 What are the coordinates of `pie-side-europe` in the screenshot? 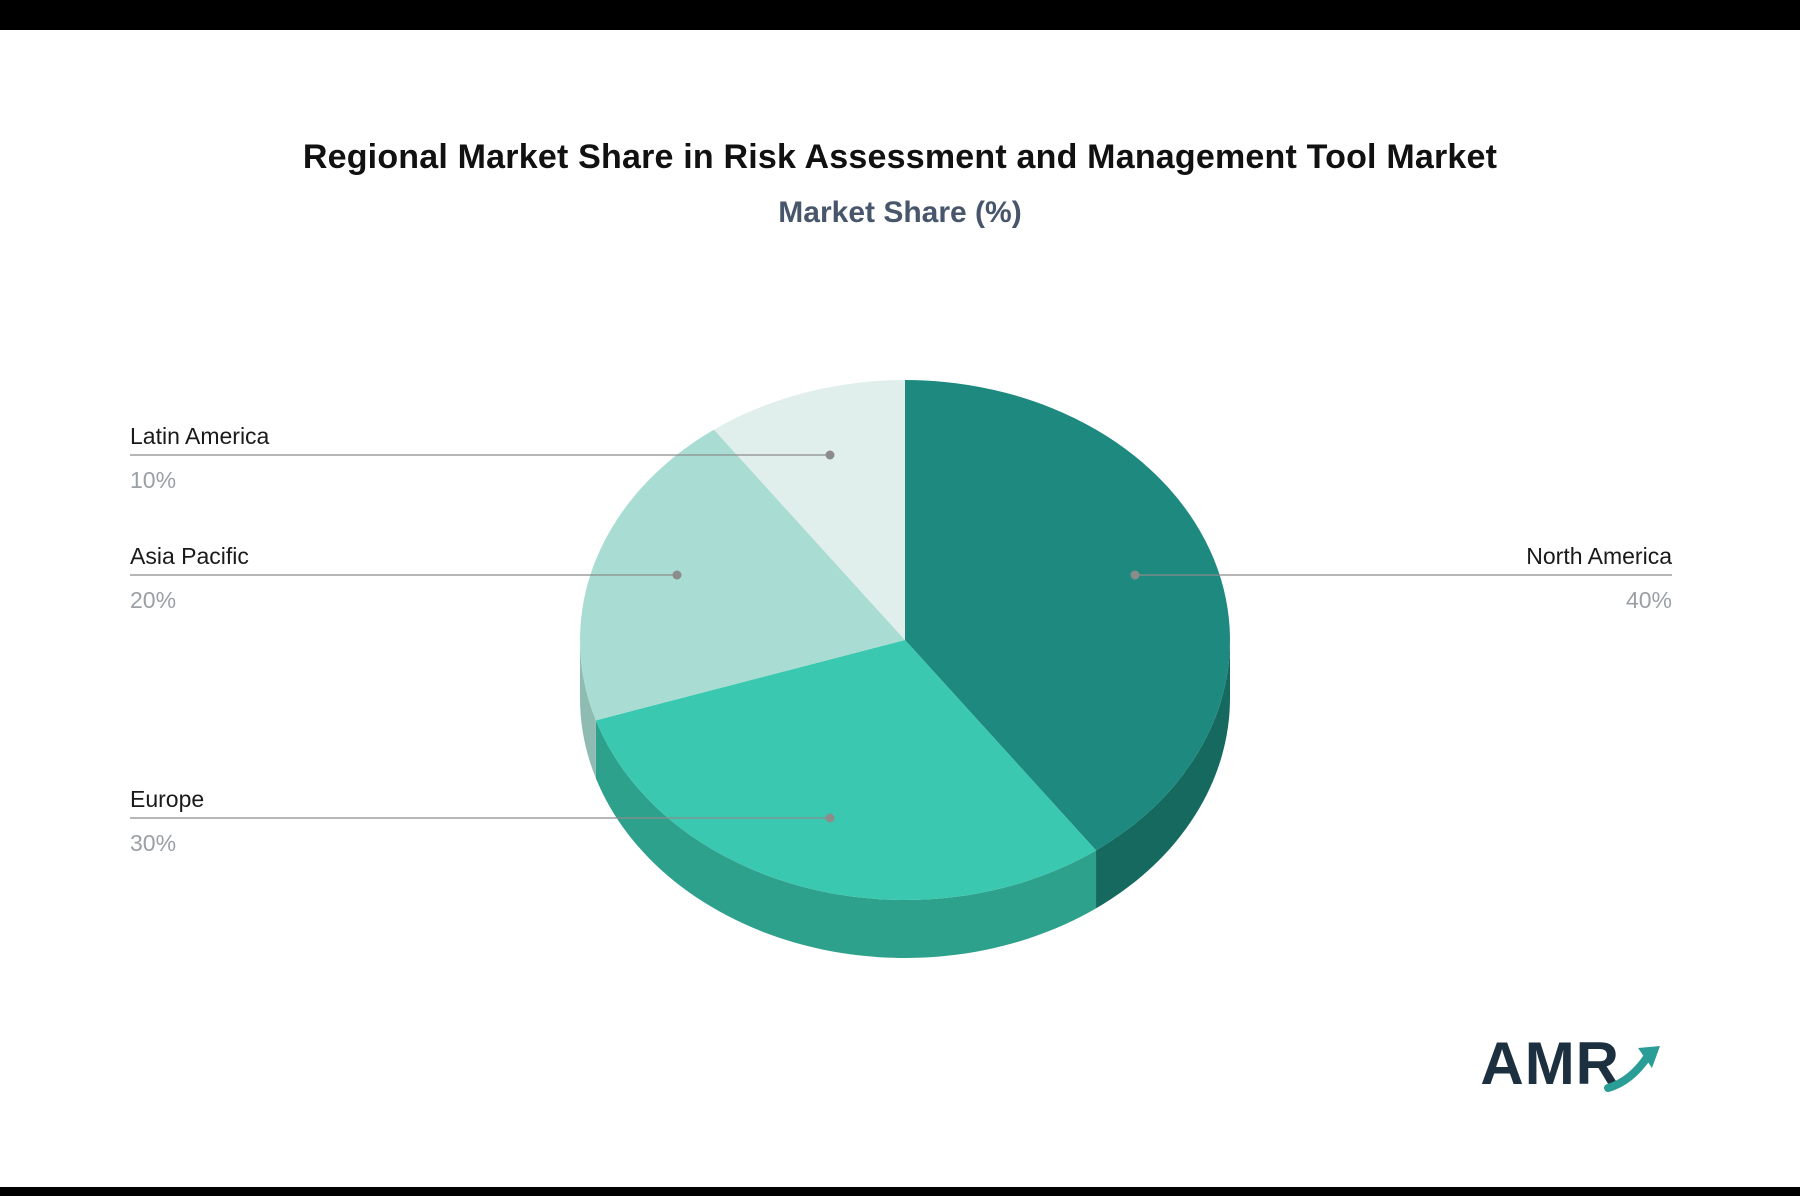 It's located at (846, 839).